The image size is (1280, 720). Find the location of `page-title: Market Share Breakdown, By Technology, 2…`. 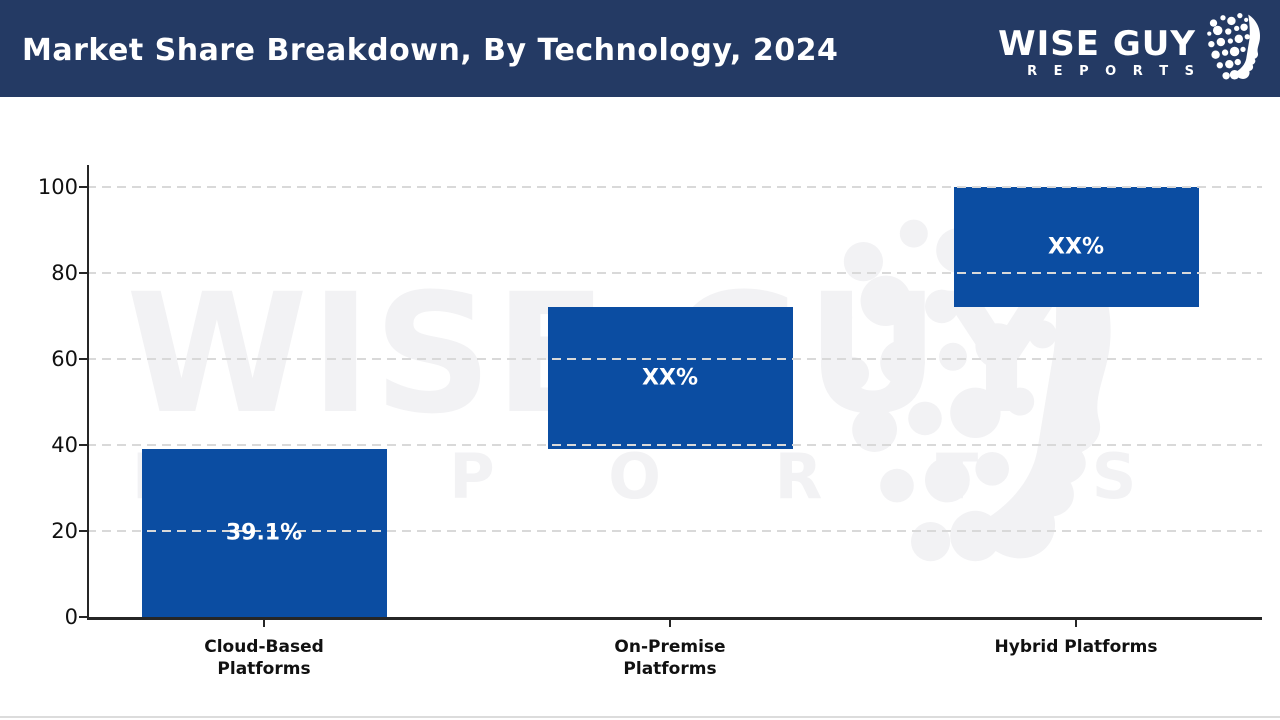

page-title: Market Share Breakdown, By Technology, 2… is located at coordinates (430, 50).